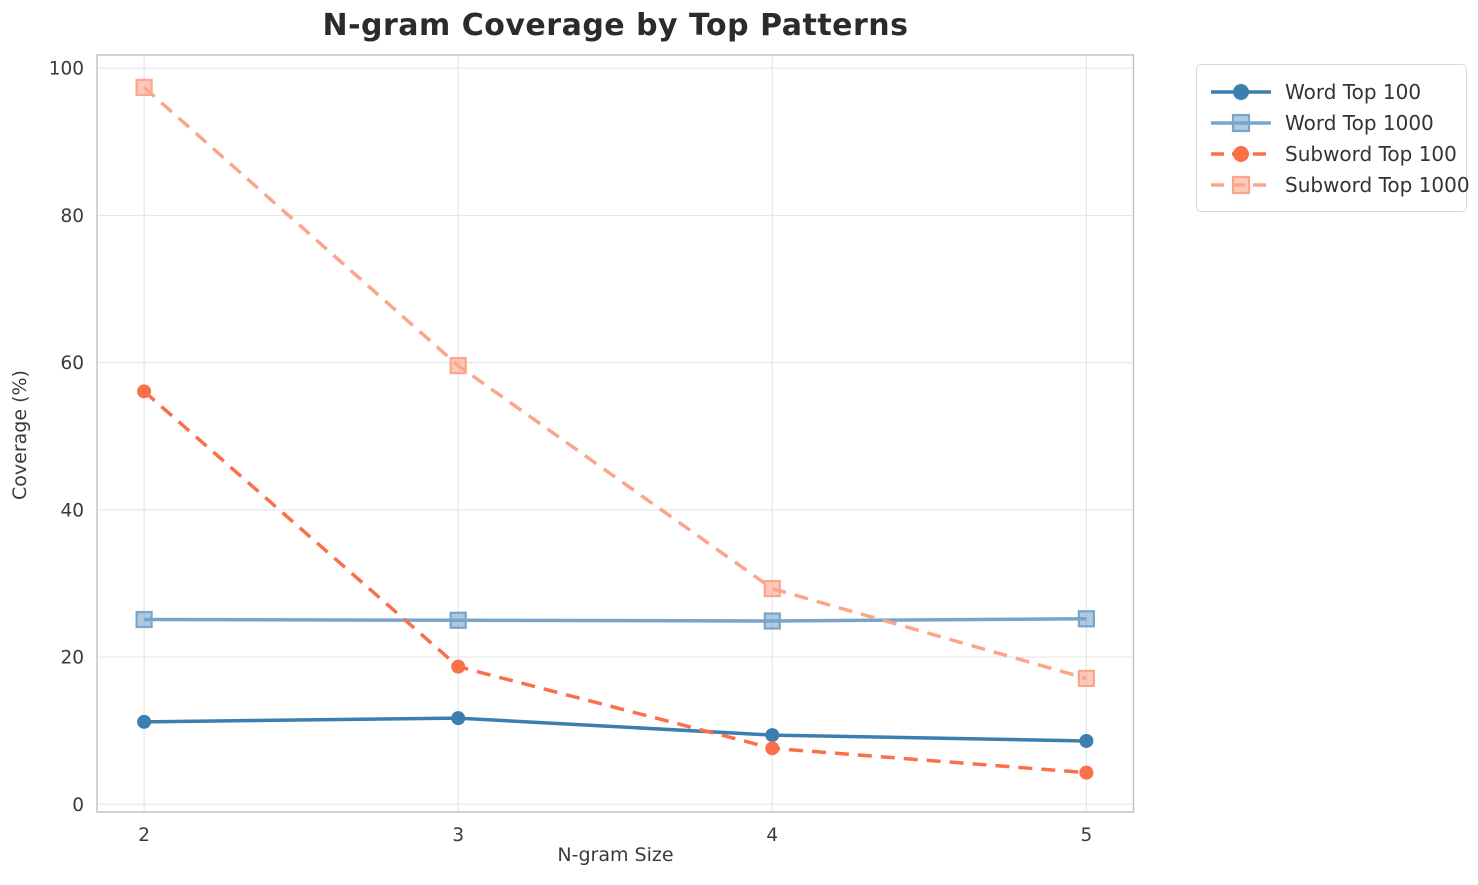 The image size is (1478, 885). I want to click on legend-item-word-top-1000: Word Top 1000, so click(1330, 122).